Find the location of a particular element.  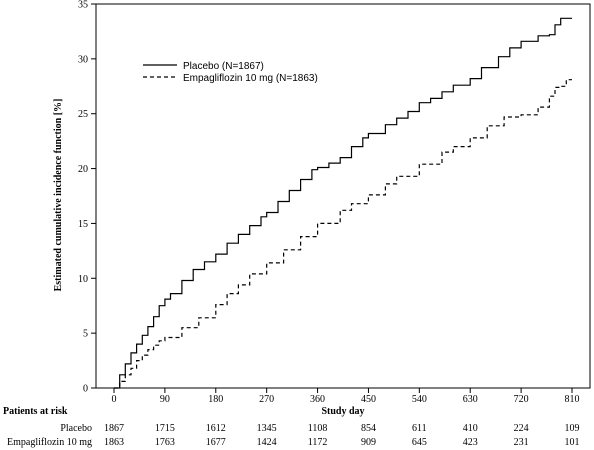

risk-value-empagliflozin-720: 231 is located at coordinates (521, 442).